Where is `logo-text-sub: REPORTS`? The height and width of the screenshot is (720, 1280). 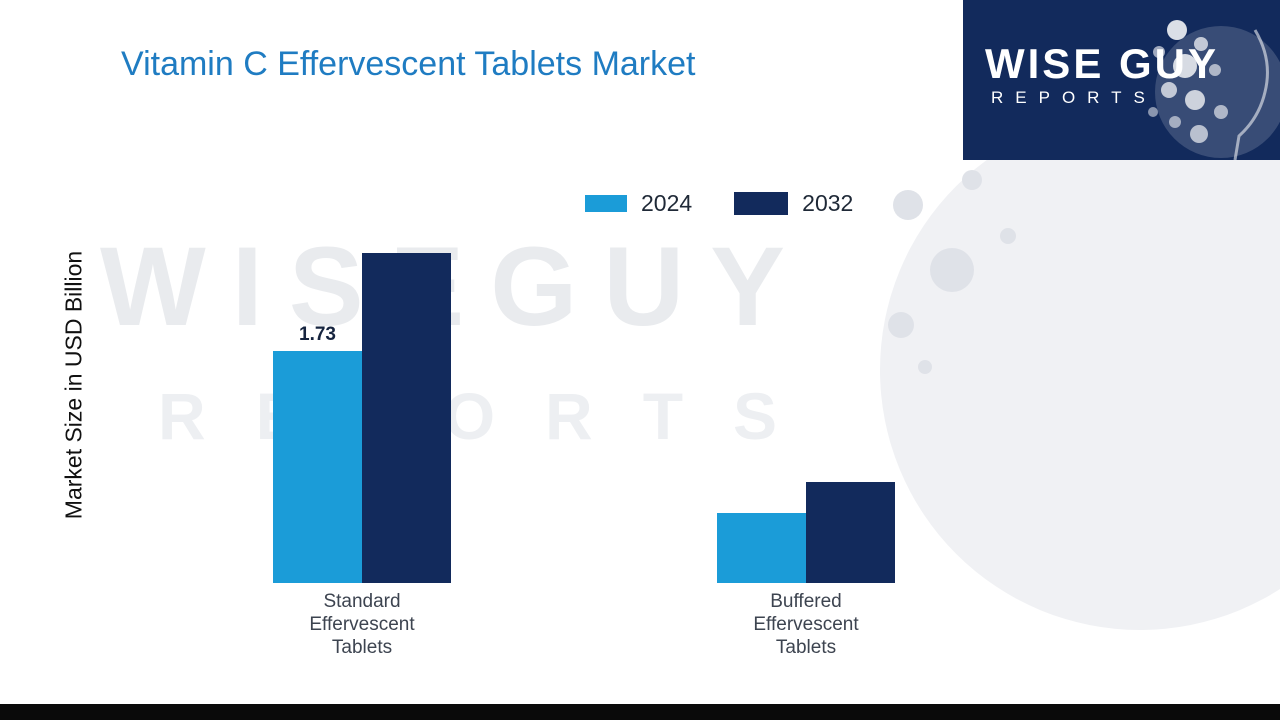
logo-text-sub: REPORTS is located at coordinates (1074, 97).